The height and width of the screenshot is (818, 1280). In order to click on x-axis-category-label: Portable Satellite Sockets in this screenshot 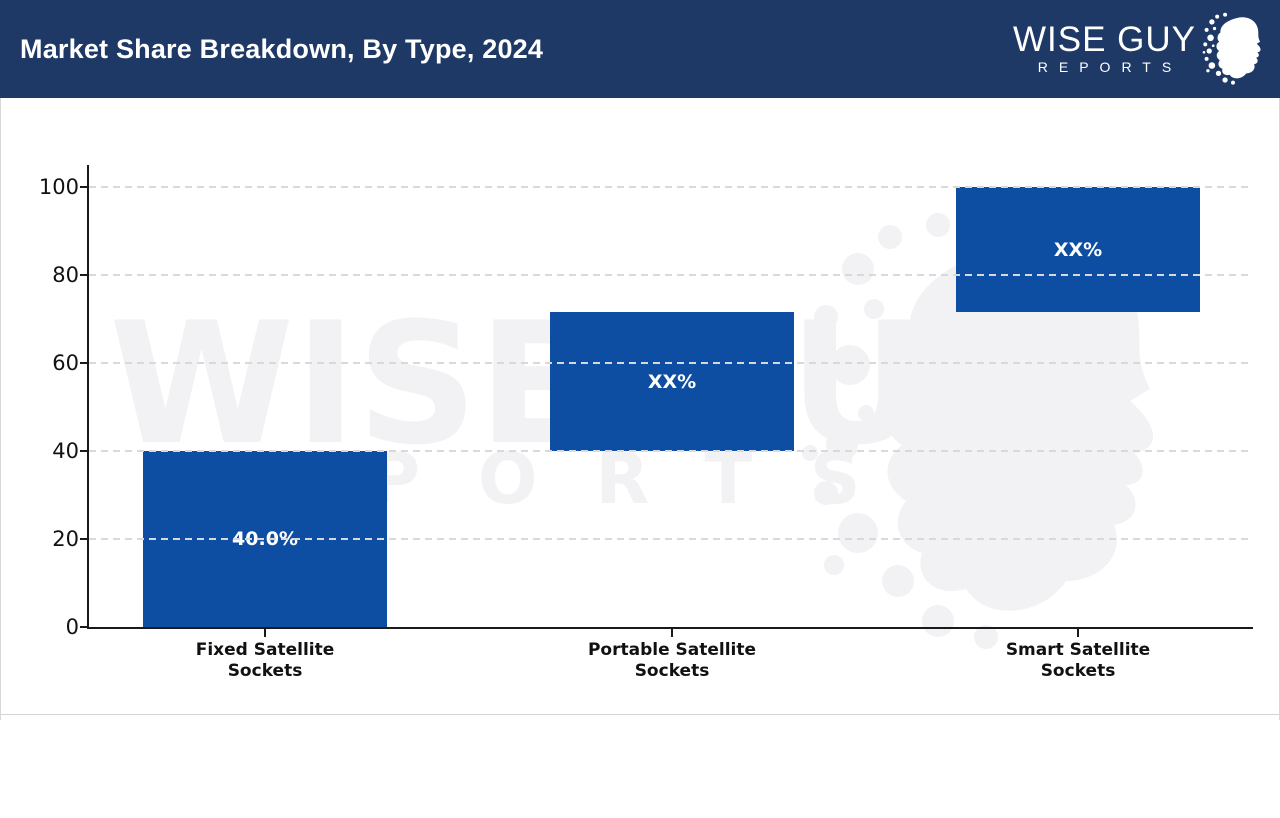, I will do `click(672, 661)`.